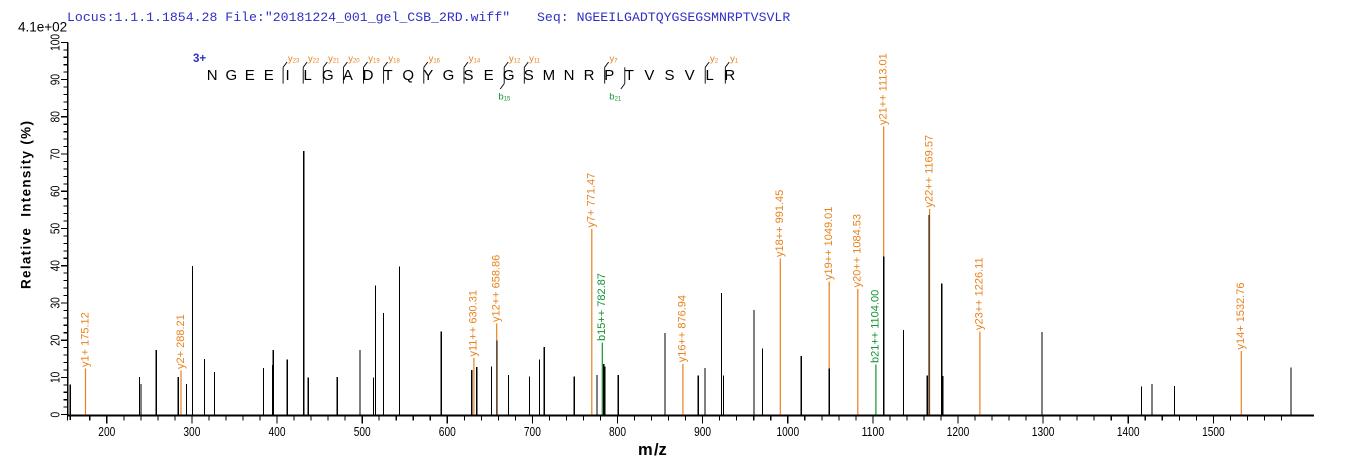 The image size is (1362, 473). Describe the element at coordinates (929, 171) in the screenshot. I see `svg-text: y22++ 1169.57` at that location.